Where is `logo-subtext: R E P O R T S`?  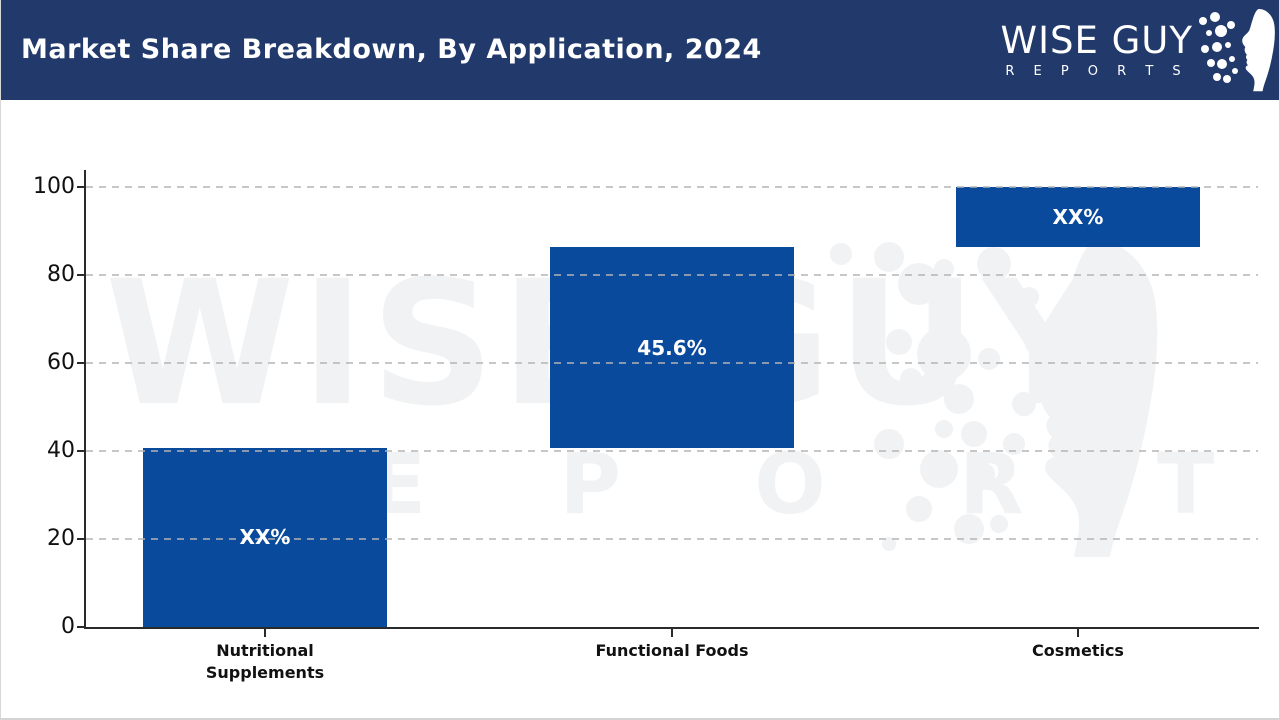
logo-subtext: R E P O R T S is located at coordinates (1097, 71).